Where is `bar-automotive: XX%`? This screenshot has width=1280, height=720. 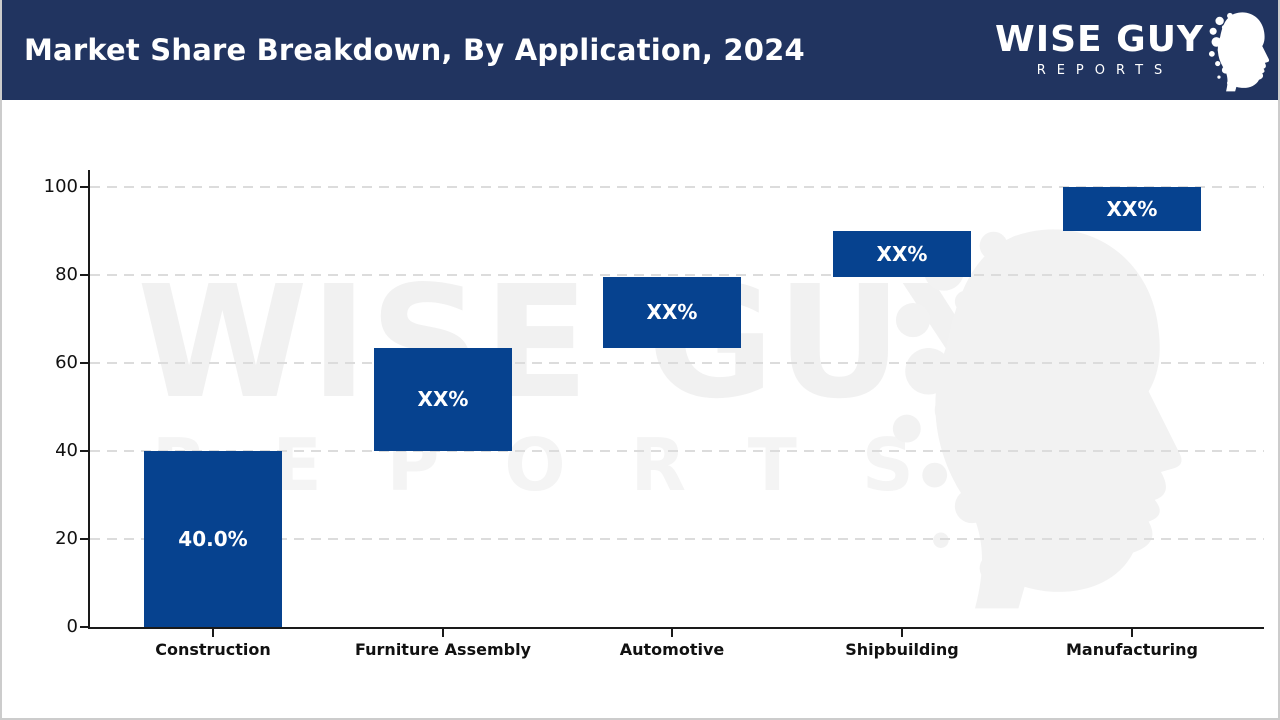 bar-automotive: XX% is located at coordinates (672, 312).